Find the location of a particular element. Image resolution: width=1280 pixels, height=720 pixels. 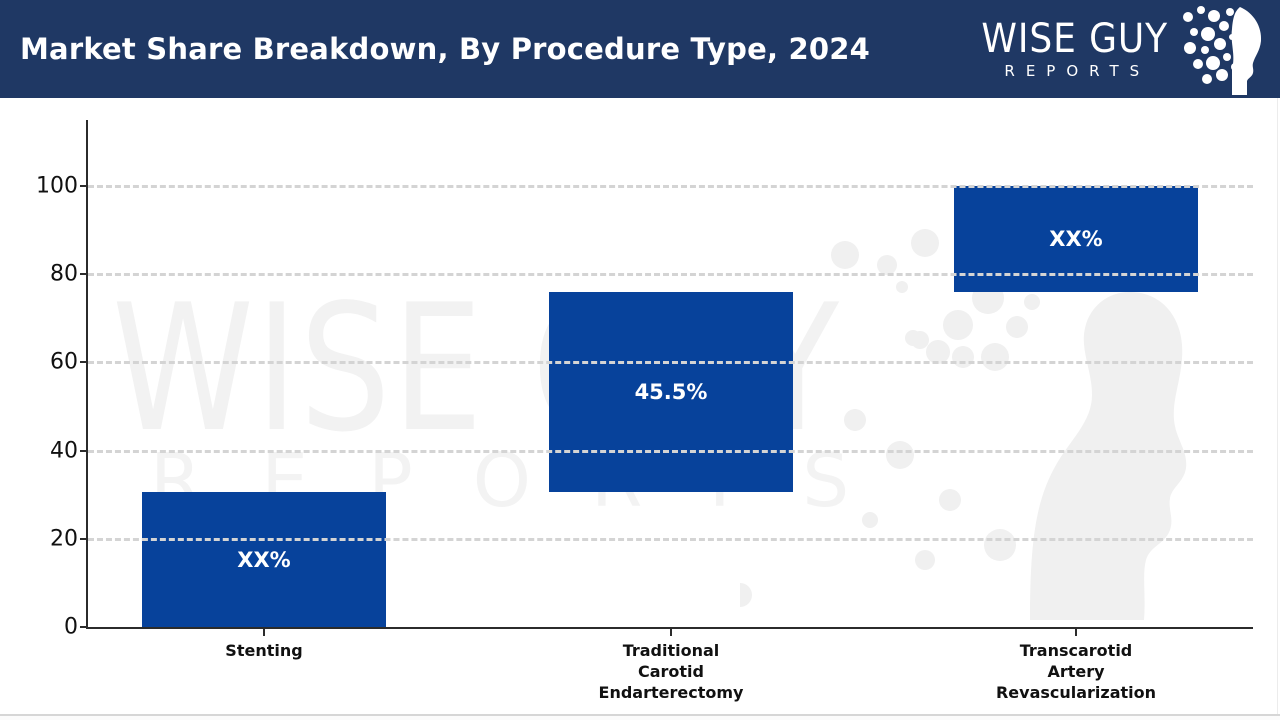

bar-stenting: XX% is located at coordinates (264, 559).